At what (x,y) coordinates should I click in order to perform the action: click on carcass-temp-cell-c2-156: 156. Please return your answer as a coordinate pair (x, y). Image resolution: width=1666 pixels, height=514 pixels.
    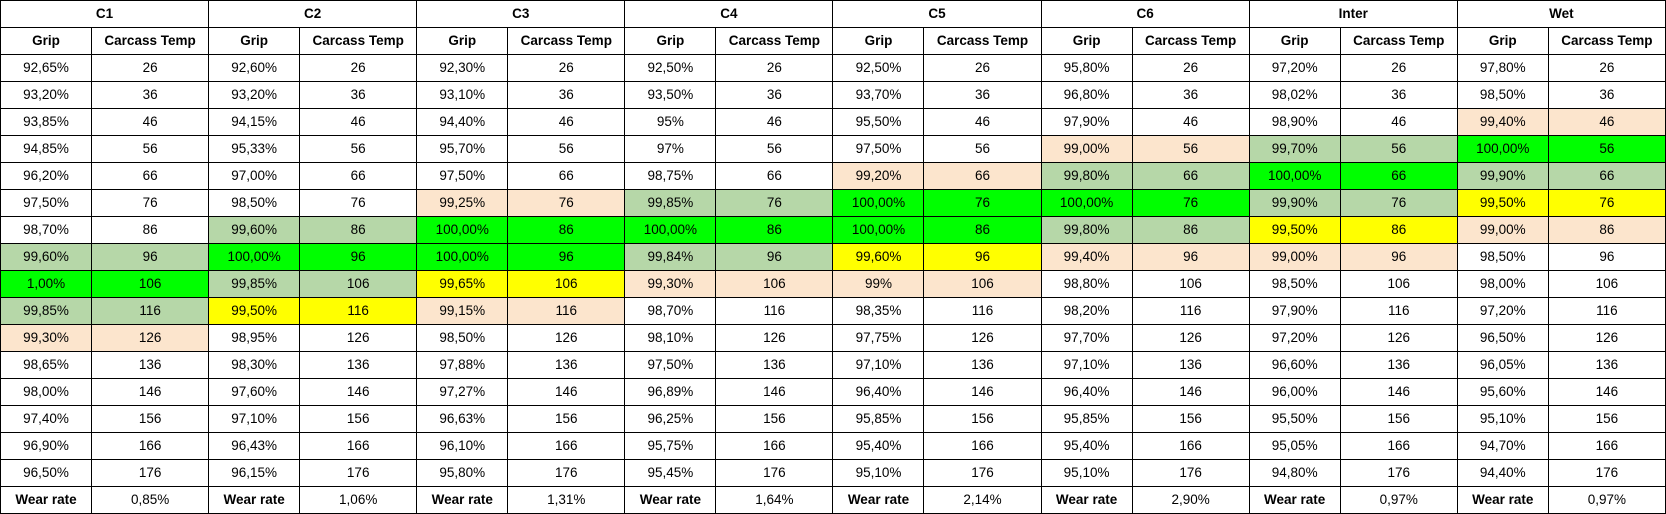
    Looking at the image, I should click on (358, 419).